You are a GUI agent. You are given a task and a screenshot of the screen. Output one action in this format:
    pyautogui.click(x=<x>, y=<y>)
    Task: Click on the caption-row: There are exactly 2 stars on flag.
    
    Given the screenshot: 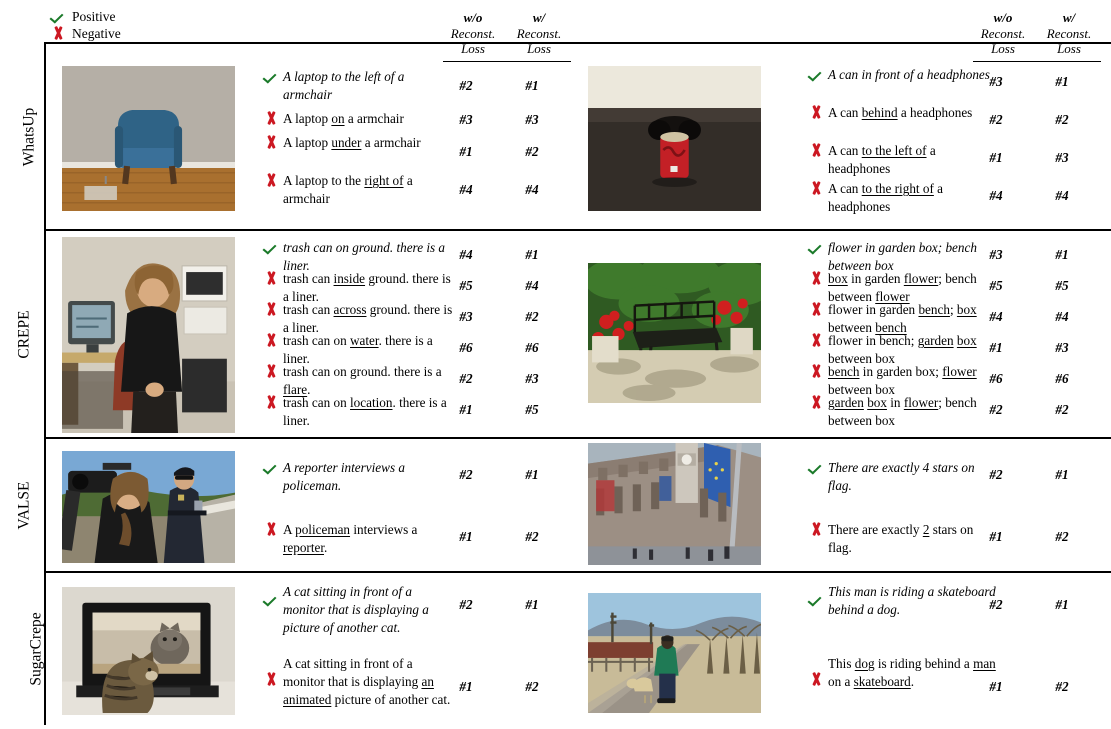 What is the action you would take?
    pyautogui.click(x=904, y=539)
    